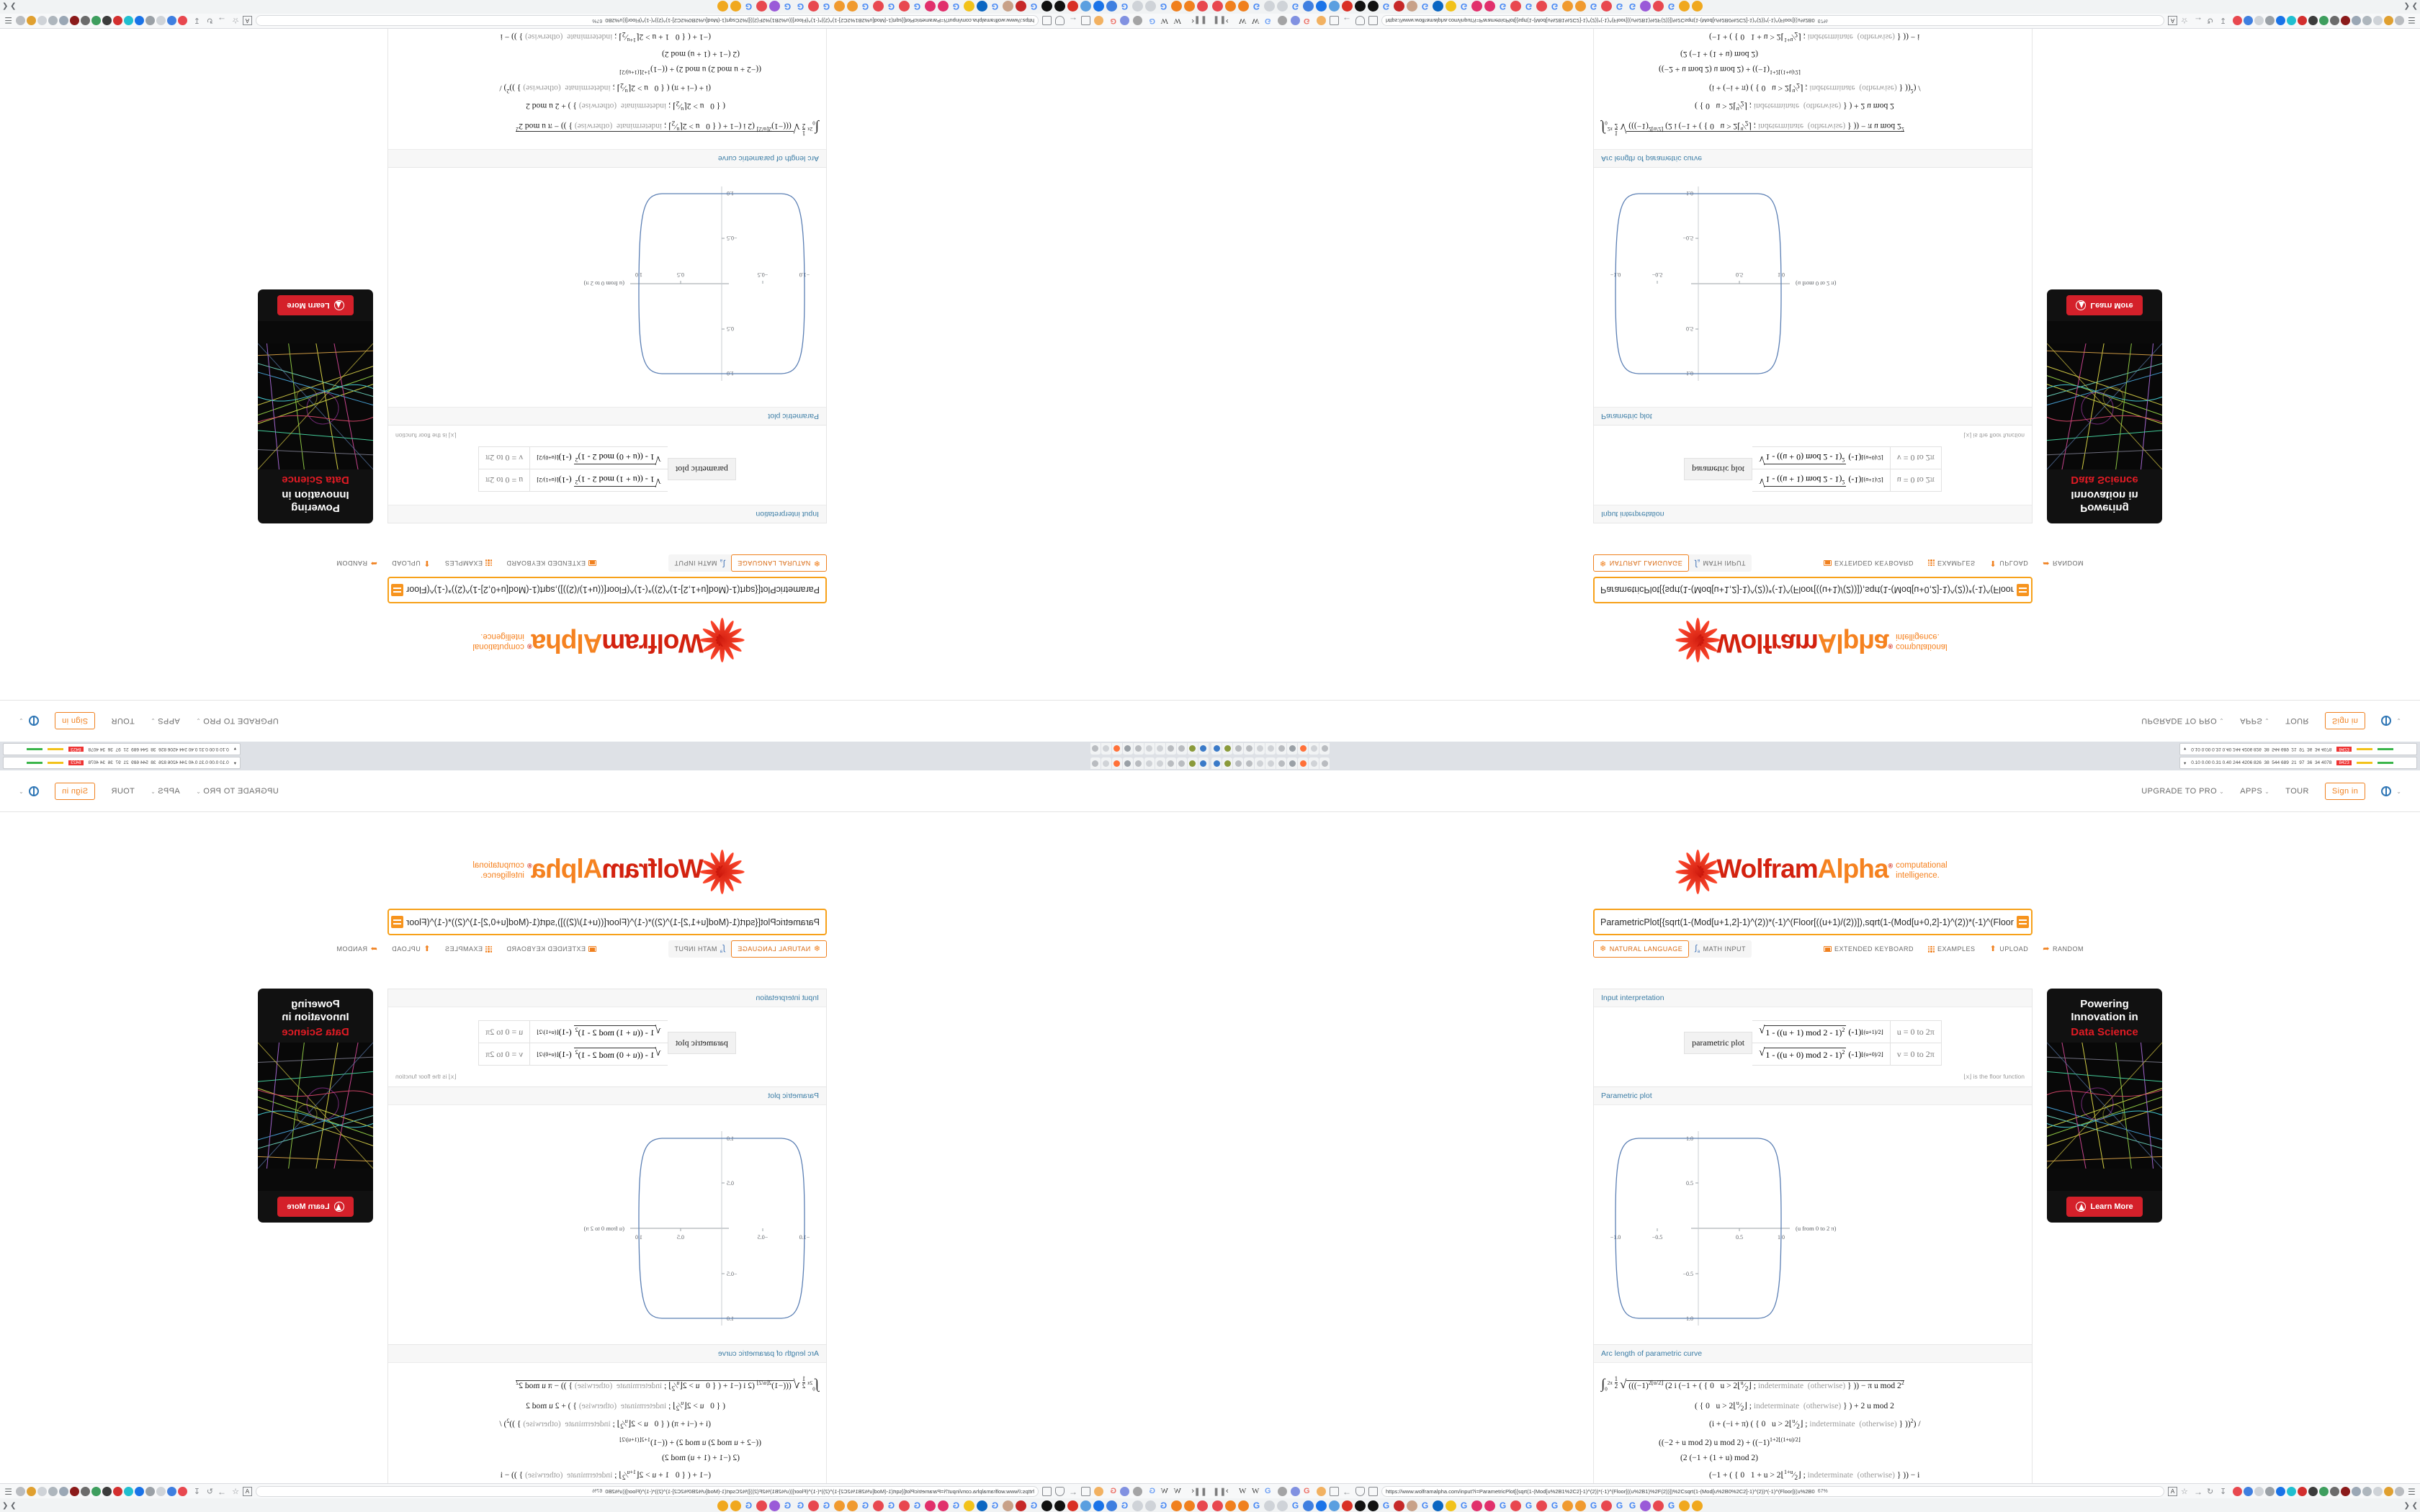  What do you see at coordinates (209, 20) in the screenshot?
I see `reload-icon: ↻` at bounding box center [209, 20].